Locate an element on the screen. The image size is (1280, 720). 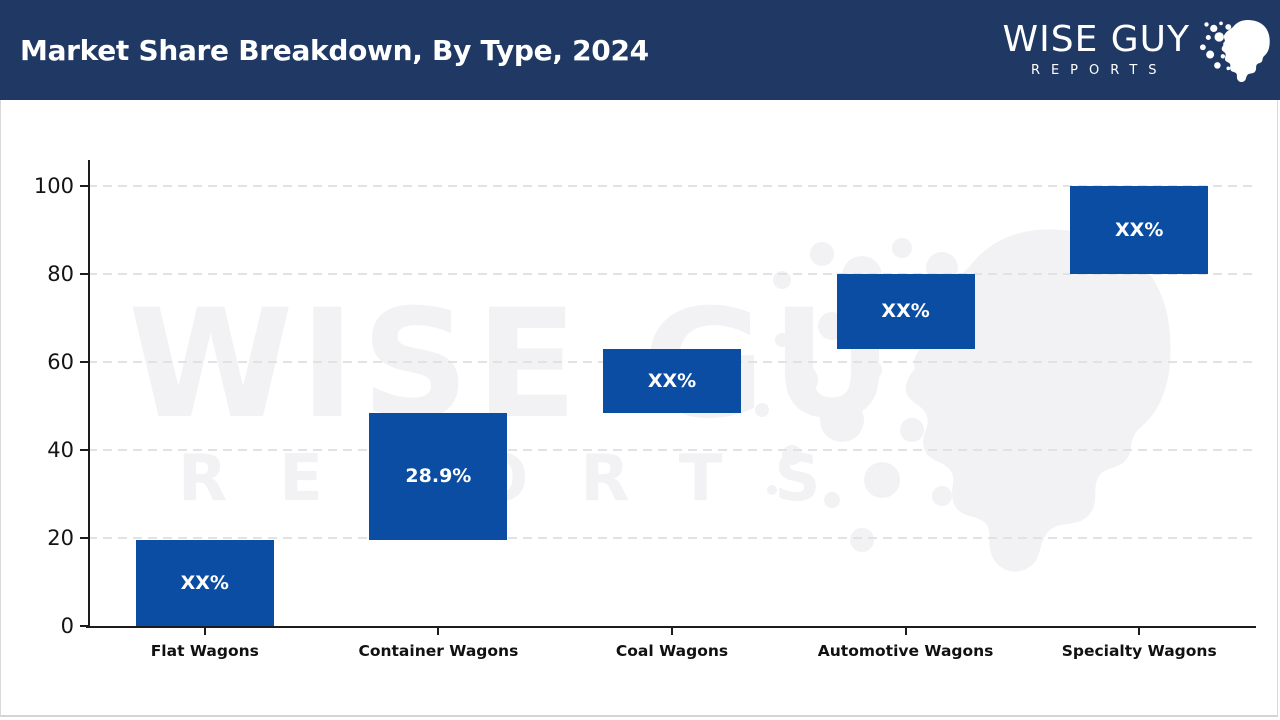
head-profile-icon is located at coordinates (1234, 51).